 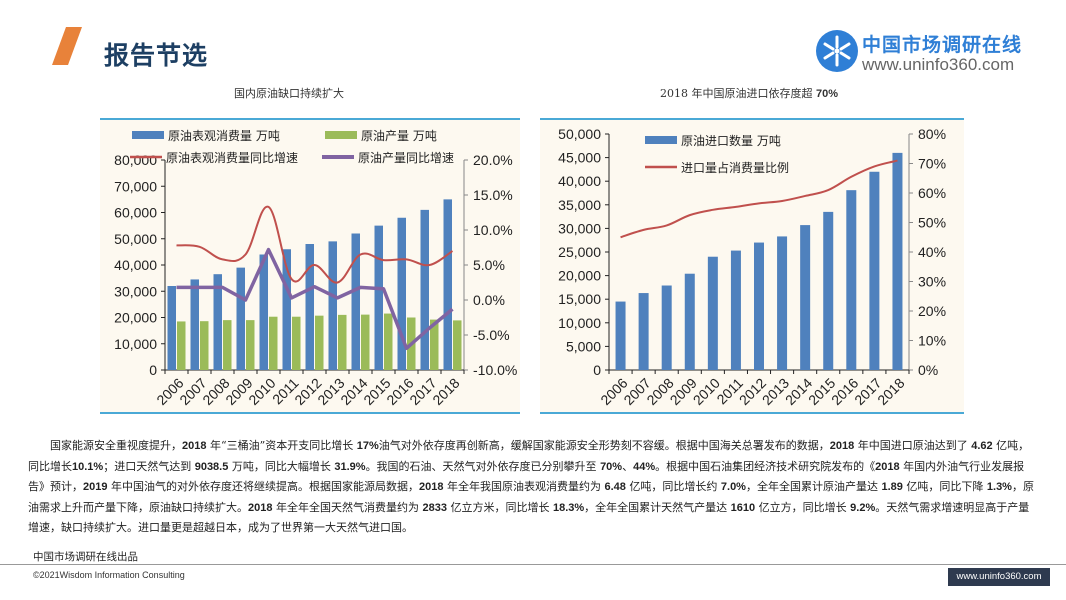 I want to click on right-chart-title: 2018 年中国原油进口依存度超 70%, so click(x=749, y=93).